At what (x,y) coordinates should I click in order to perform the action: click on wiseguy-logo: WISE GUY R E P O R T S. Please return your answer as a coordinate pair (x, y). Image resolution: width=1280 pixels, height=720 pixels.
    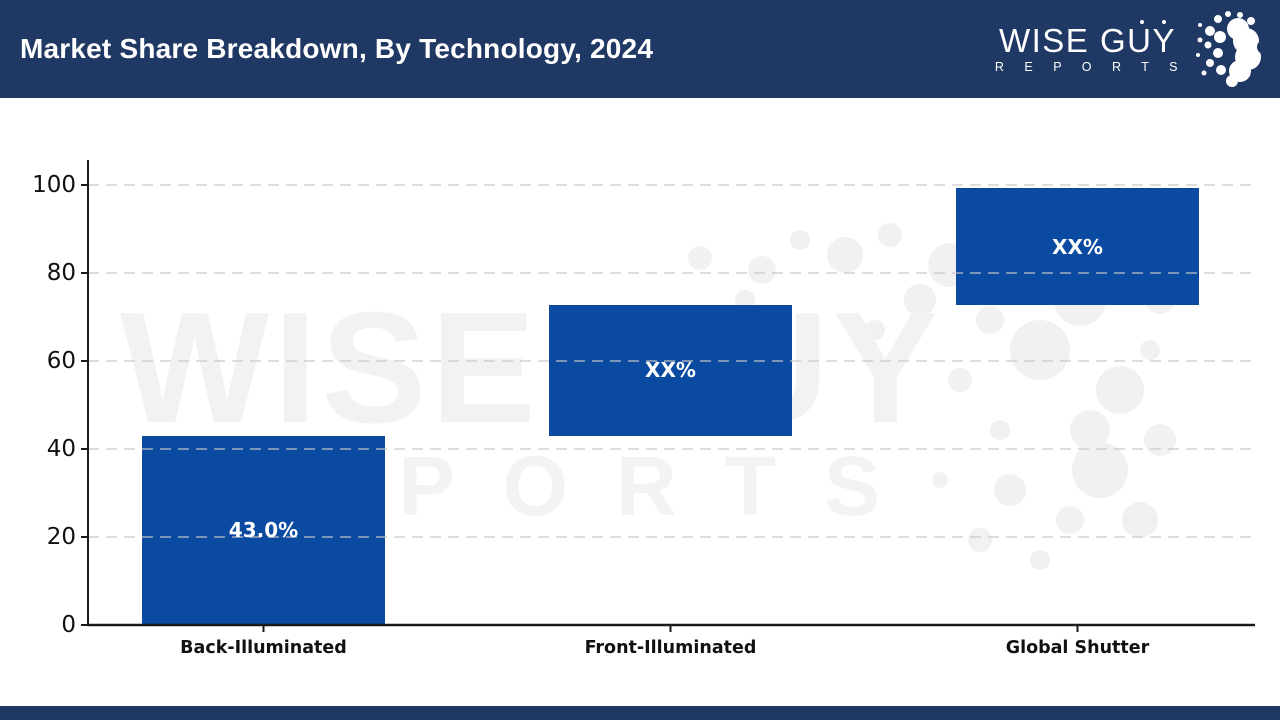
    Looking at the image, I should click on (1134, 49).